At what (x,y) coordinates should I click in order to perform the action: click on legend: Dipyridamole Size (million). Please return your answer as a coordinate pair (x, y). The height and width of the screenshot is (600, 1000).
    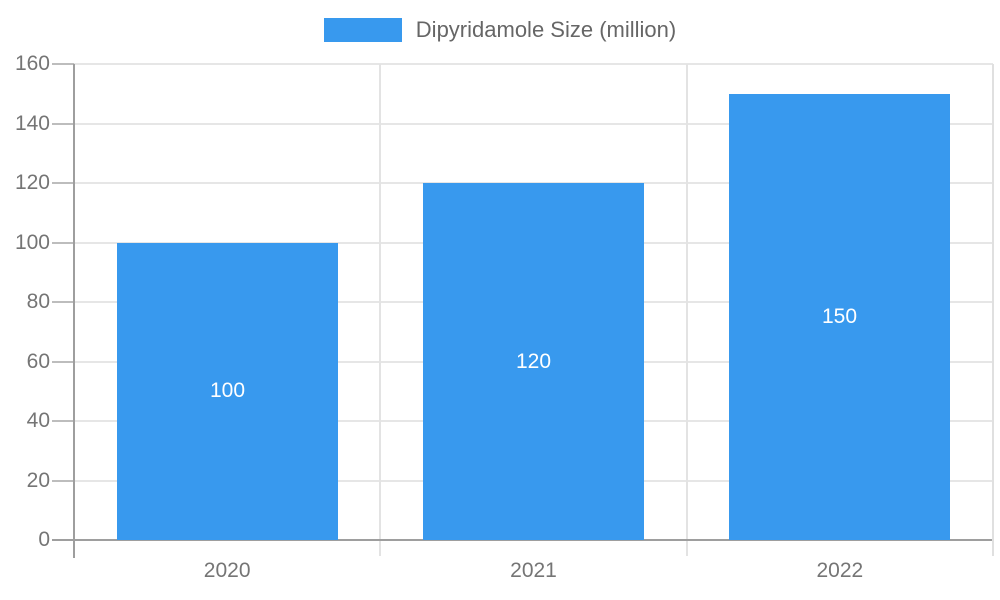
    Looking at the image, I should click on (500, 30).